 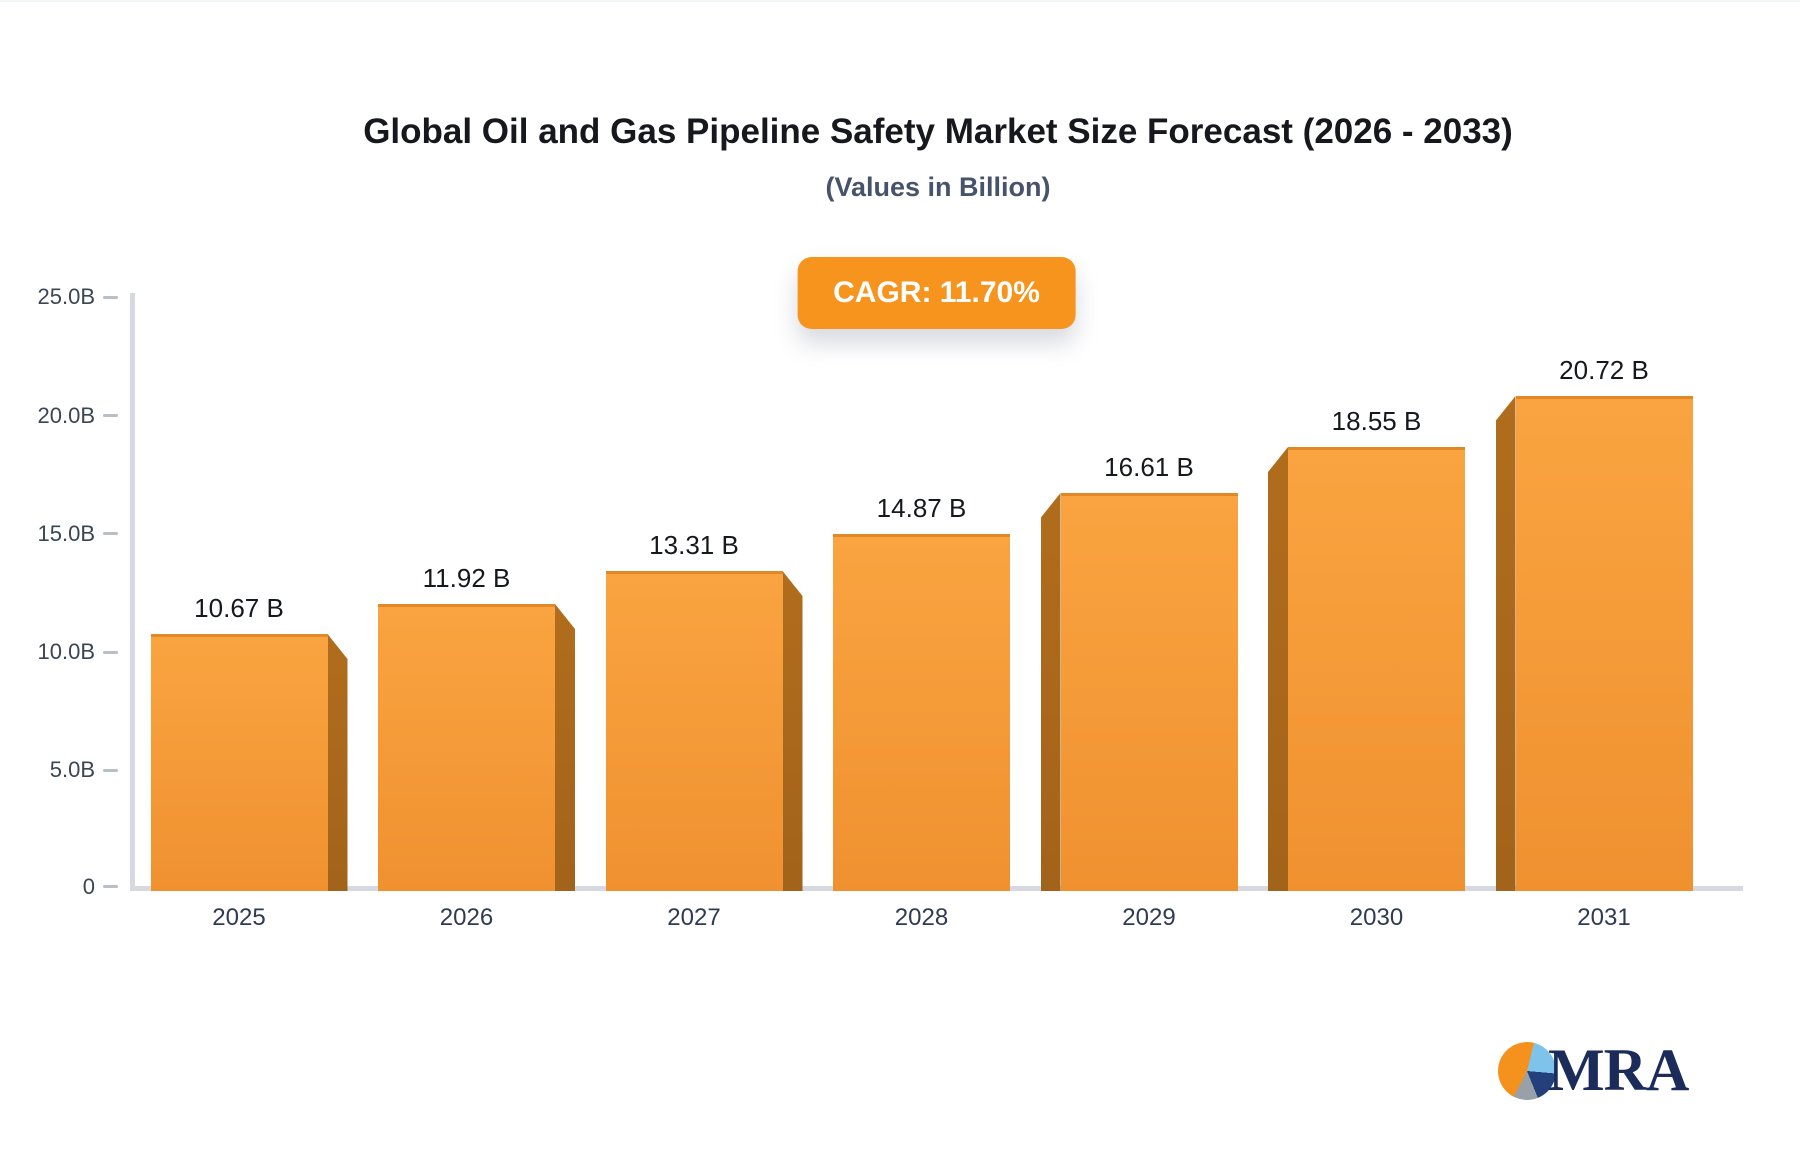 I want to click on y-axis-tick-label: 25.0B, so click(x=66, y=297).